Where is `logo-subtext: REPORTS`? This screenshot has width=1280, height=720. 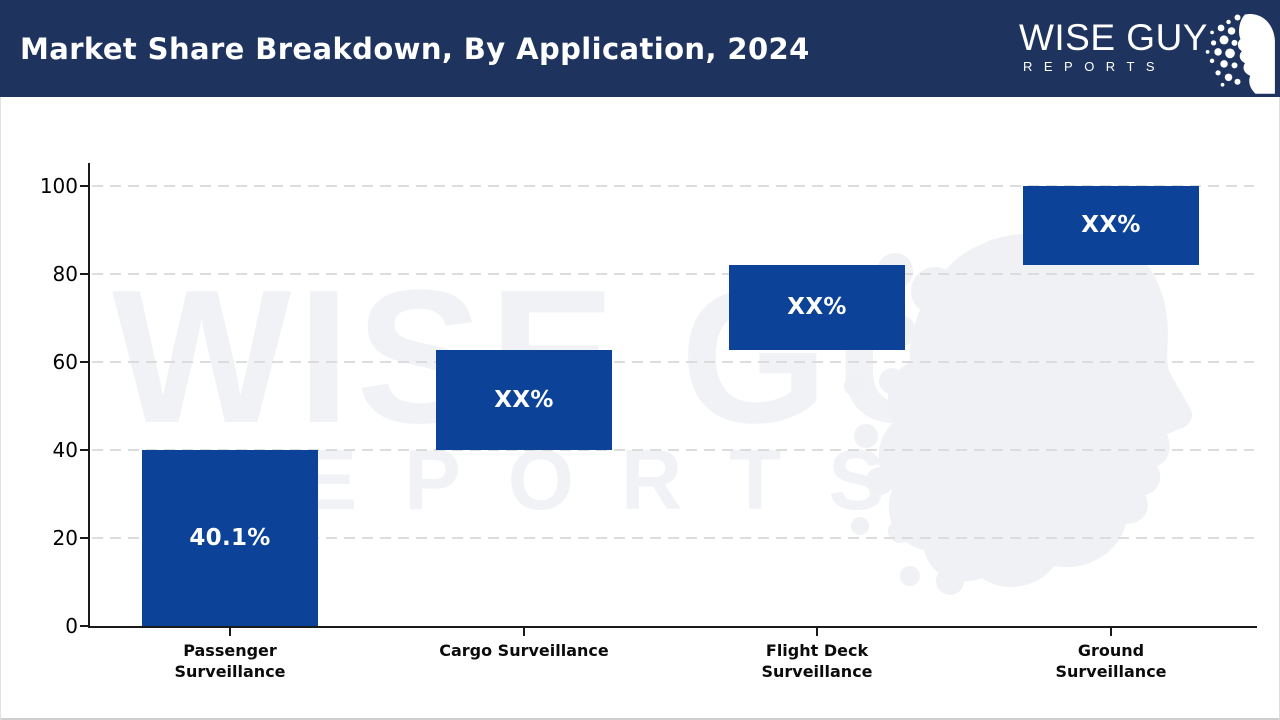 logo-subtext: REPORTS is located at coordinates (1094, 66).